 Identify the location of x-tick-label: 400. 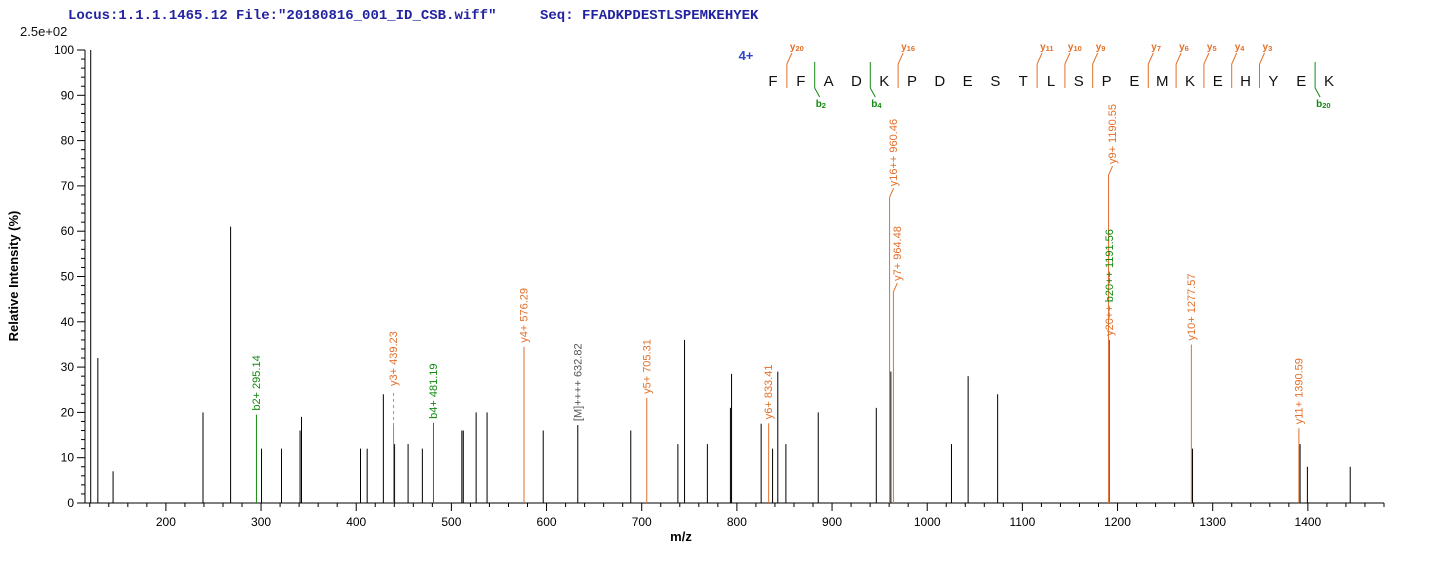
(356, 522).